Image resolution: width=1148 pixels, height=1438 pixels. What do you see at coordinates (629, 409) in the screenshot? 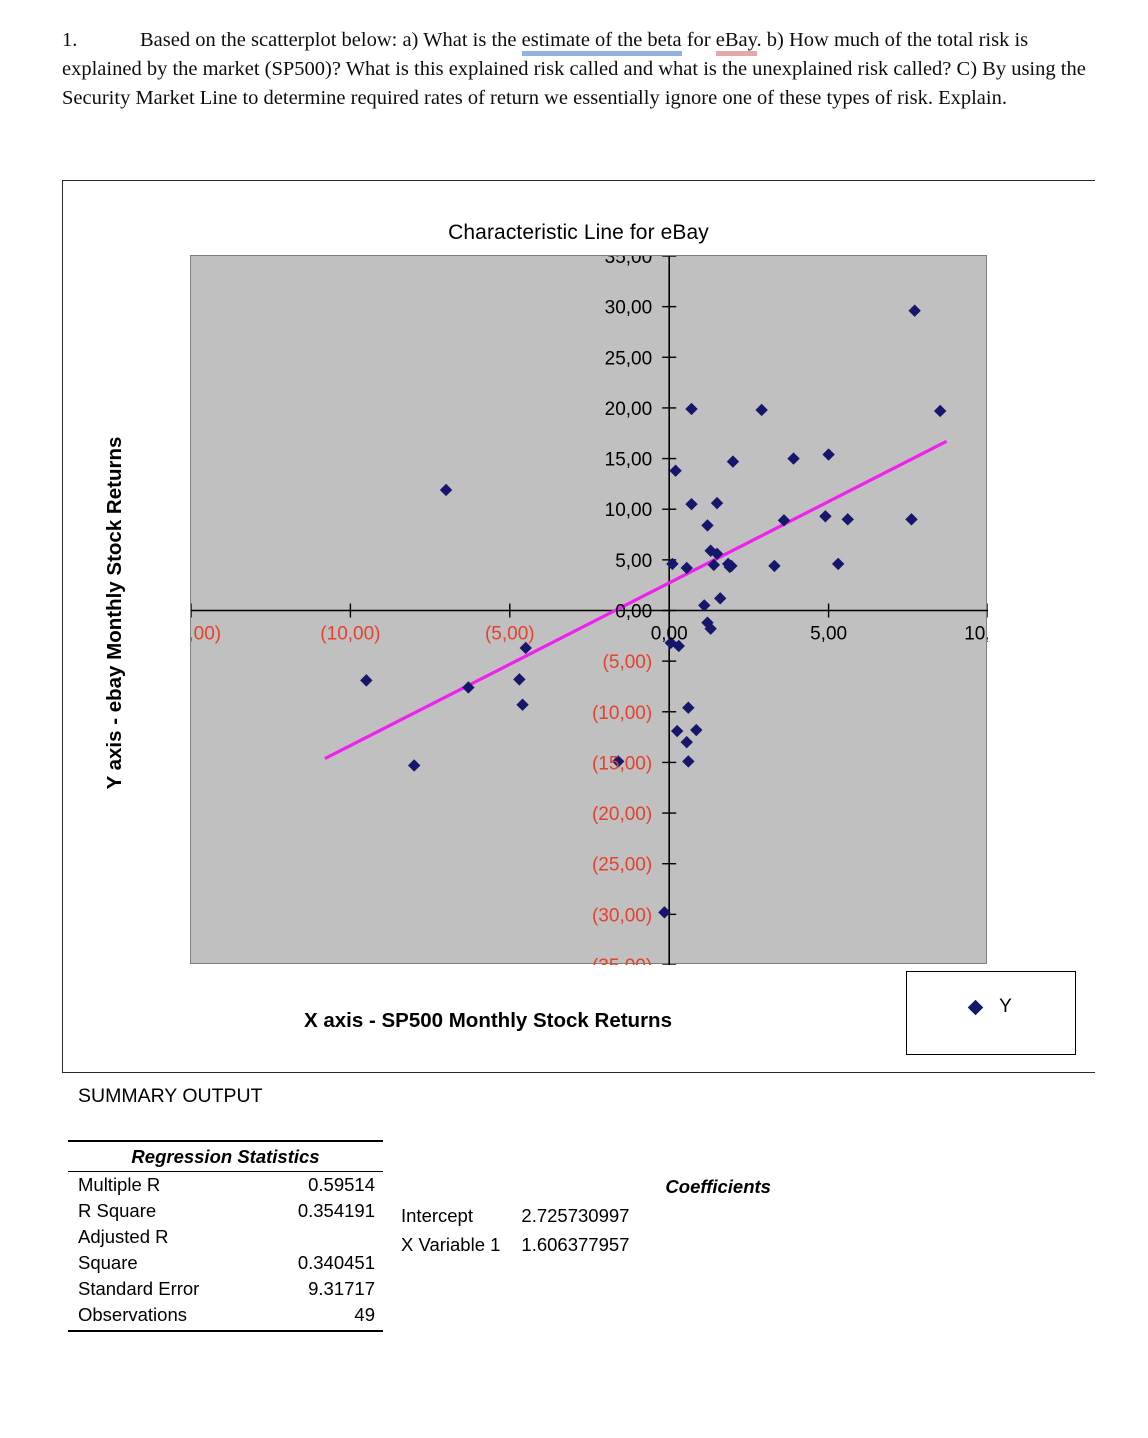
I see `y-tick-label: 20,00` at bounding box center [629, 409].